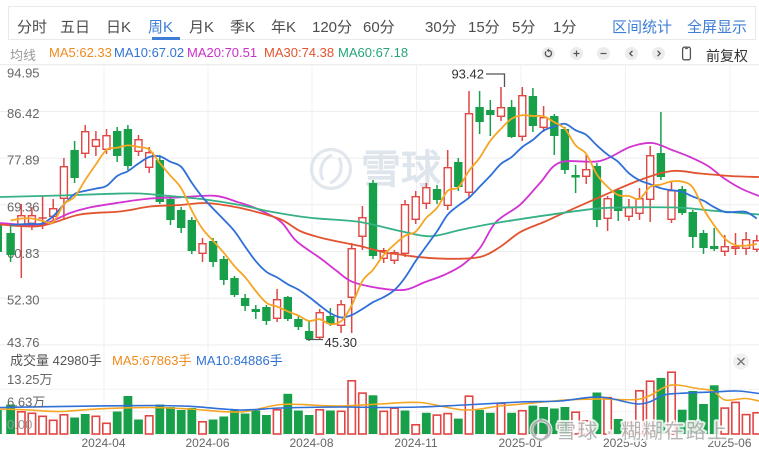 This screenshot has height=460, width=759. I want to click on svg-text: 52.30, so click(23, 300).